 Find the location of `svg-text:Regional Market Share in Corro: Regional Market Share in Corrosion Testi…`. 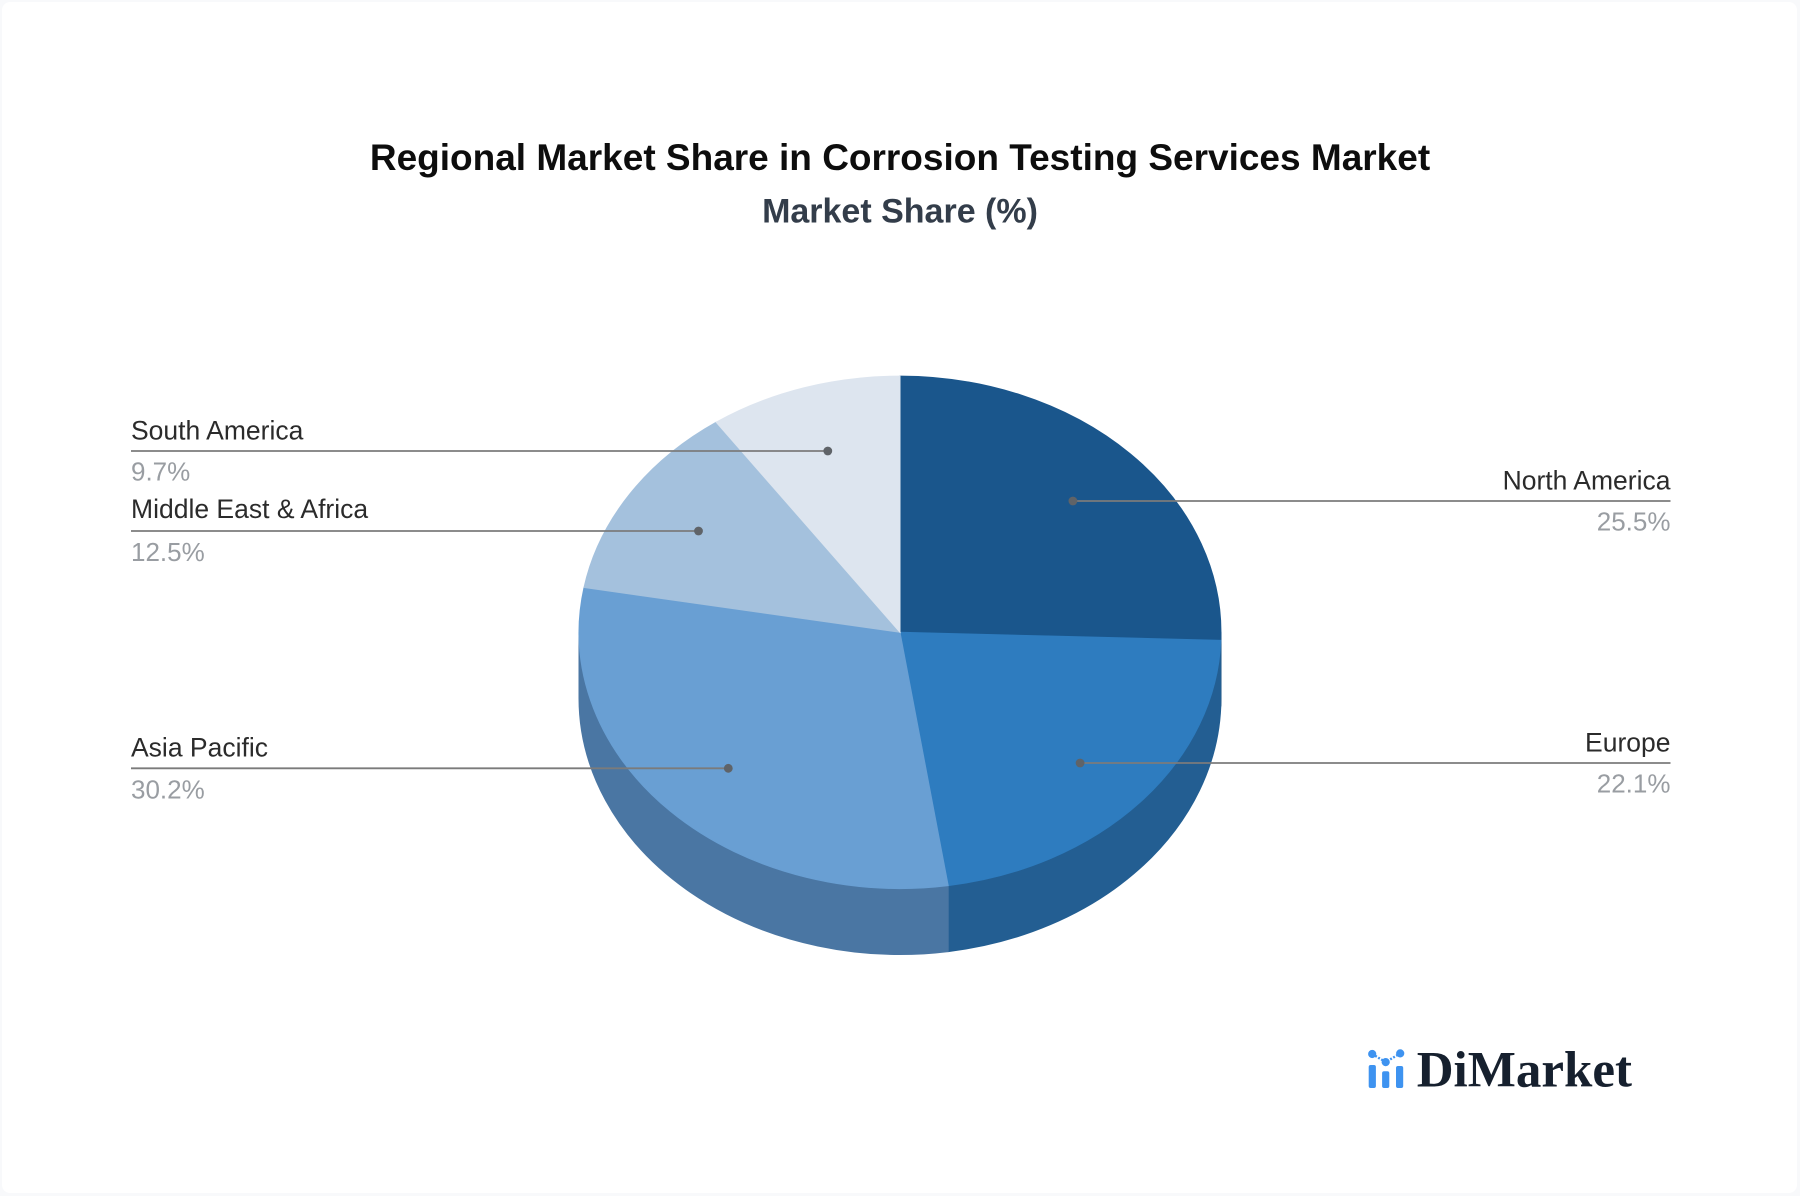

svg-text:Regional Market Share in Corro: Regional Market Share in Corrosion Testi… is located at coordinates (900, 157).